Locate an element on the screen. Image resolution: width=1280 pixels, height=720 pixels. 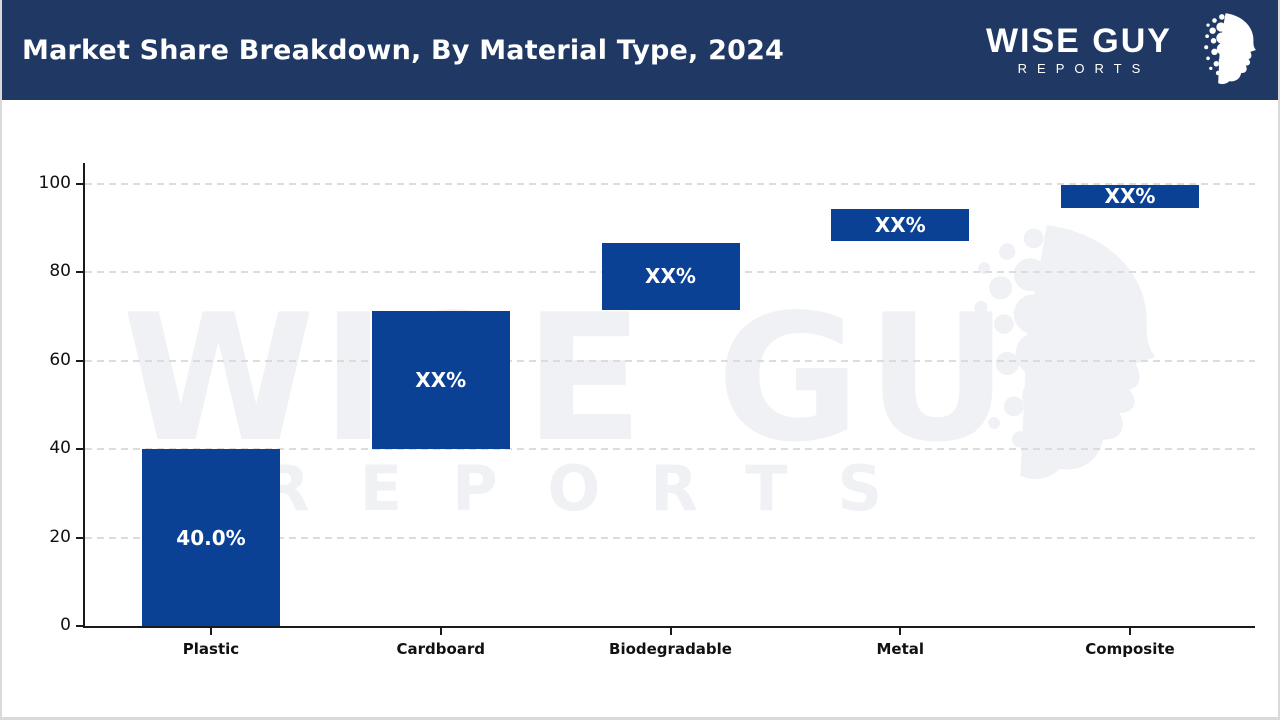
wiseguy-logo: WISE GUY REPORTS is located at coordinates (1126, 50).